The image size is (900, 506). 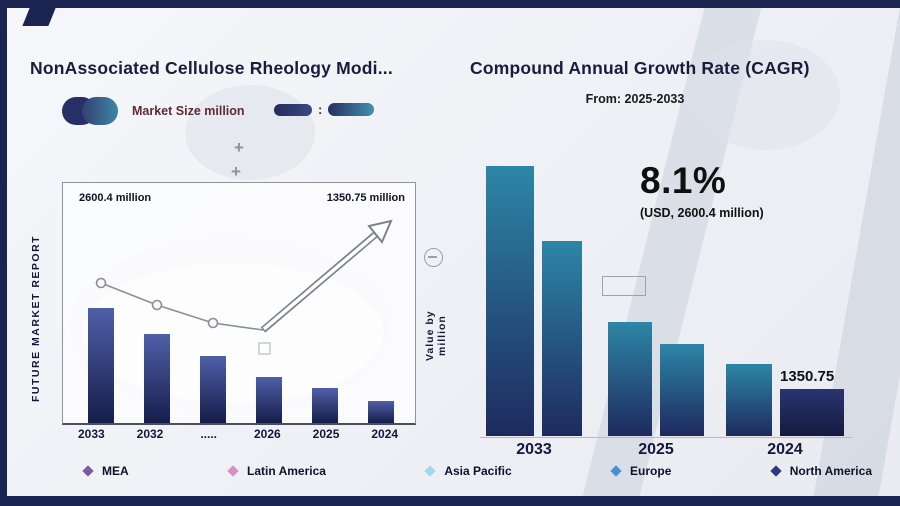 I want to click on legend-item-north-america: North America, so click(x=821, y=471).